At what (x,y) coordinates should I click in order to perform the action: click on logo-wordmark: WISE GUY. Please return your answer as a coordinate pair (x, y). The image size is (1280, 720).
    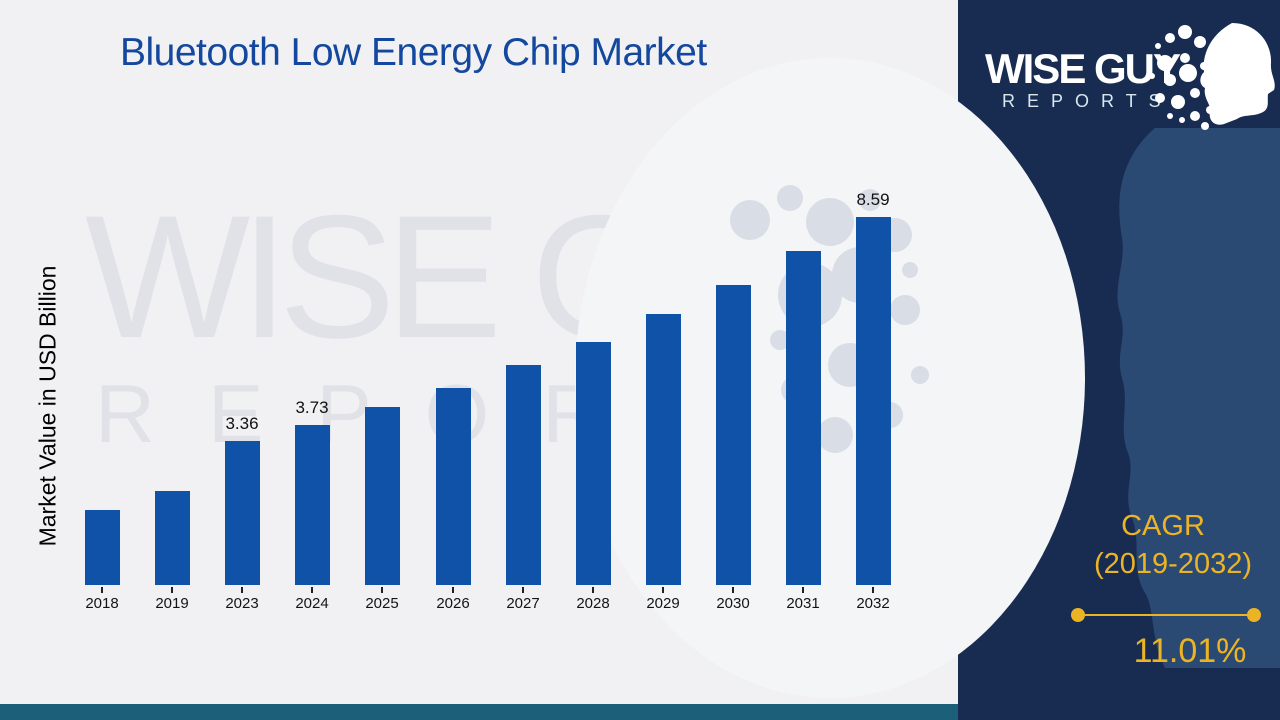
    Looking at the image, I should click on (1083, 68).